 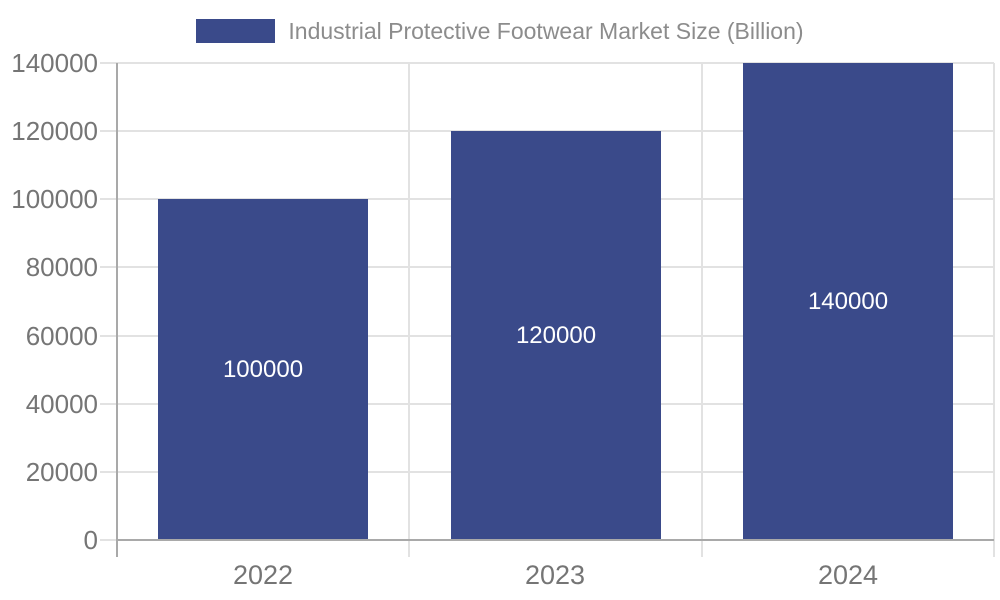 I want to click on y-axis-line, so click(x=117, y=310).